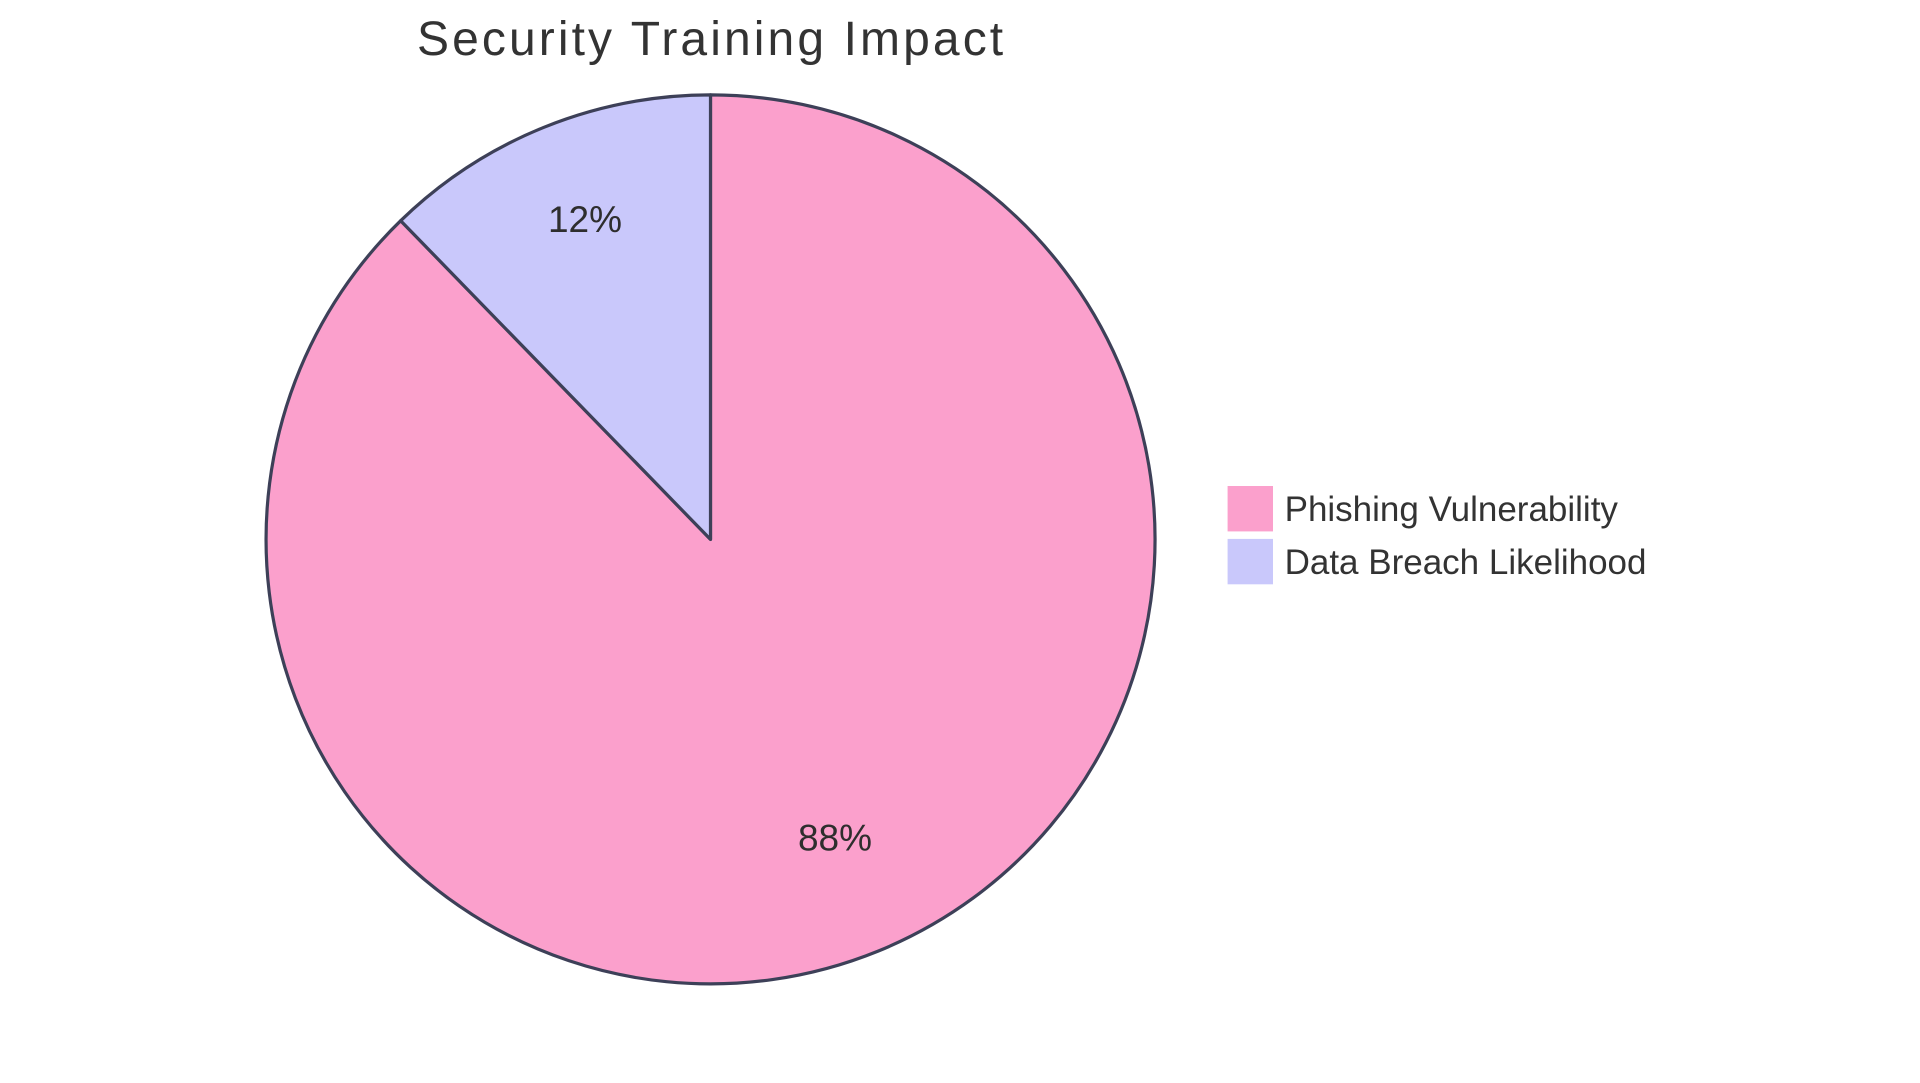 This screenshot has height=1083, width=1920. I want to click on svg-text: Data Breach Likelihood, so click(1466, 562).